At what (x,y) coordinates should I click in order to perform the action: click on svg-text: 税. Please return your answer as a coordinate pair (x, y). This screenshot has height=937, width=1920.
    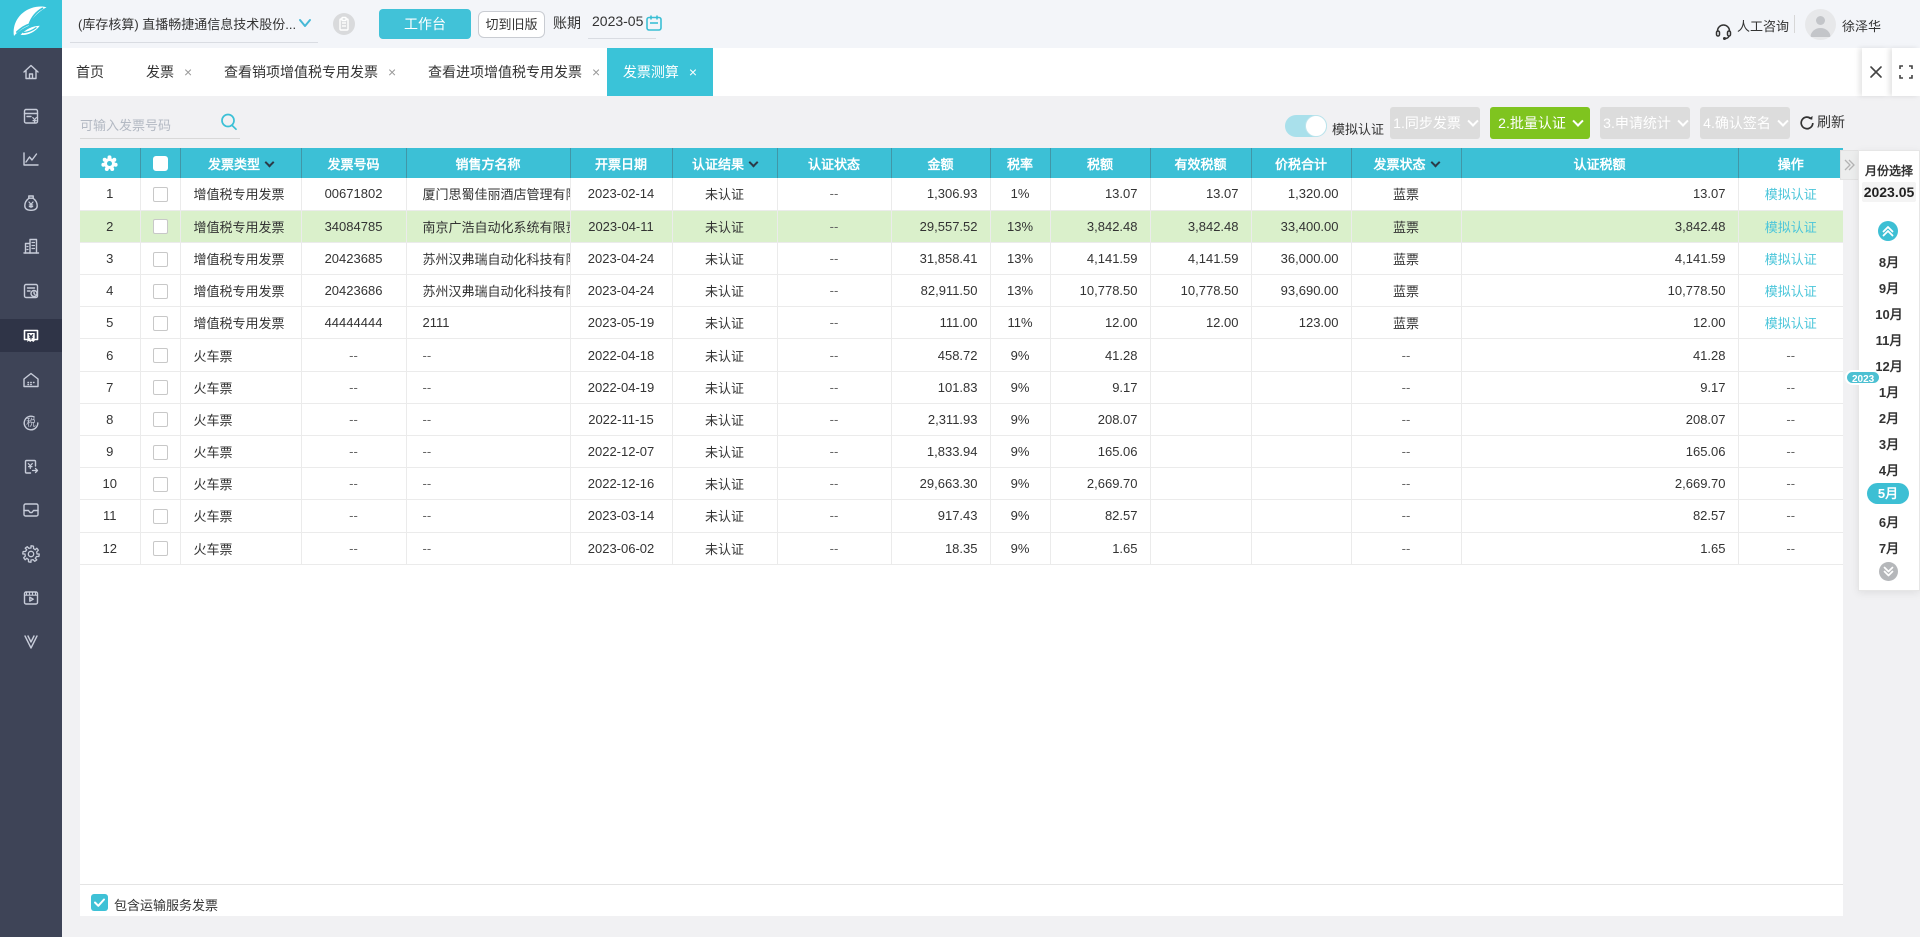
    Looking at the image, I should click on (31, 423).